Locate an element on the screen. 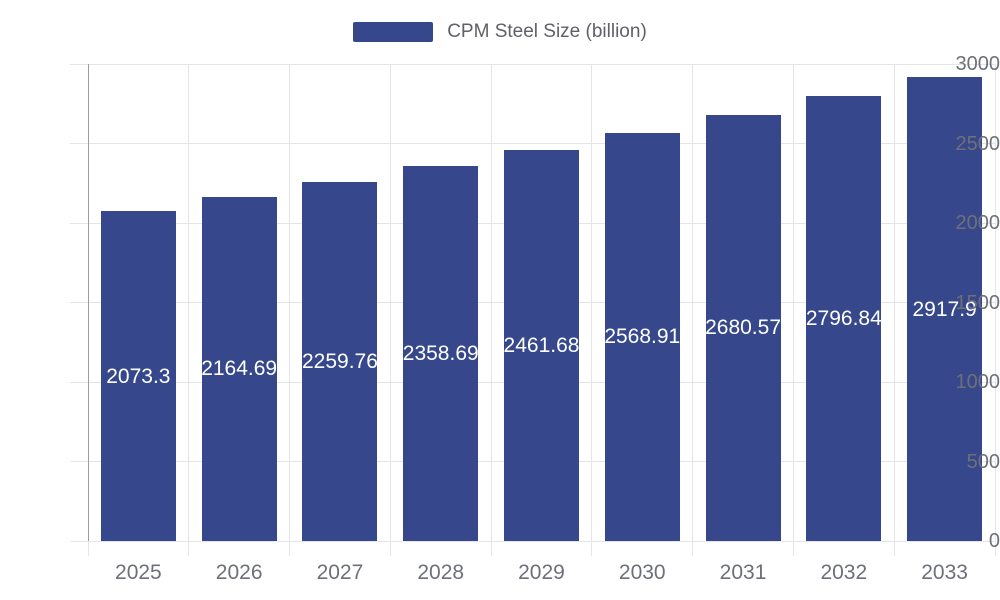 The image size is (1000, 600). legend-label: CPM Steel Size (billion) is located at coordinates (547, 31).